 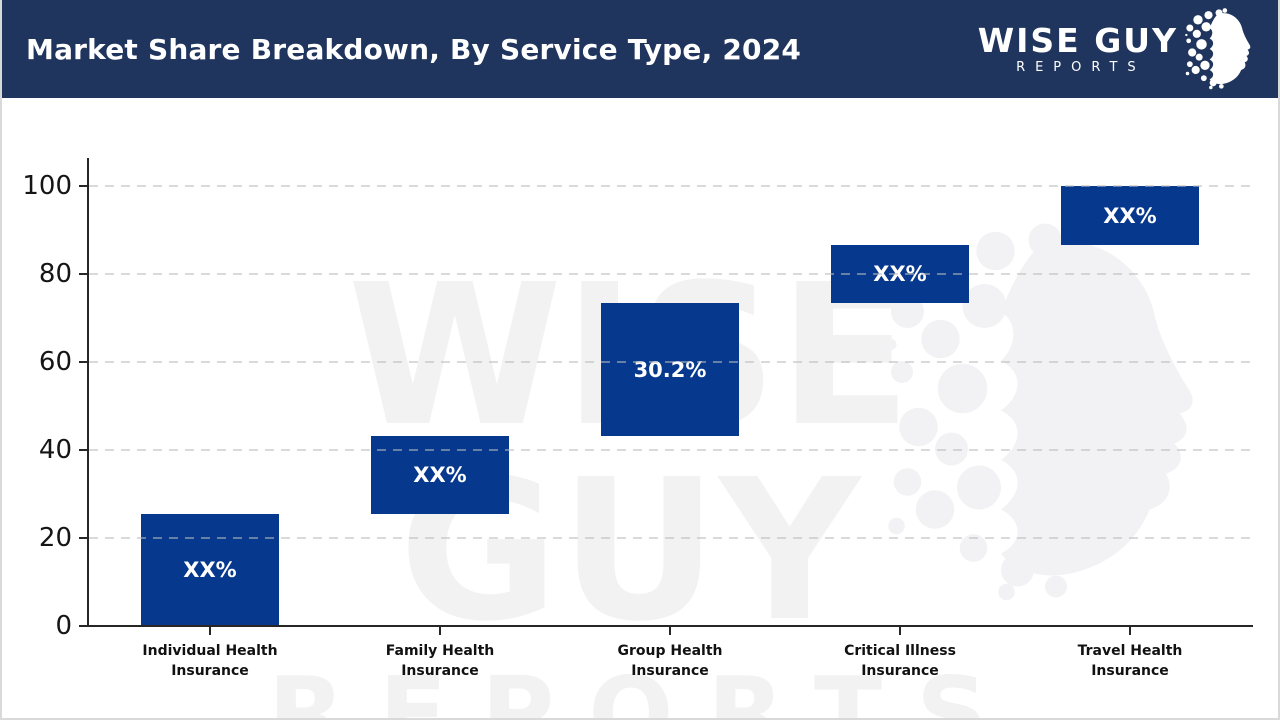 I want to click on x-category-label: Individual Health Insurance, so click(x=210, y=661).